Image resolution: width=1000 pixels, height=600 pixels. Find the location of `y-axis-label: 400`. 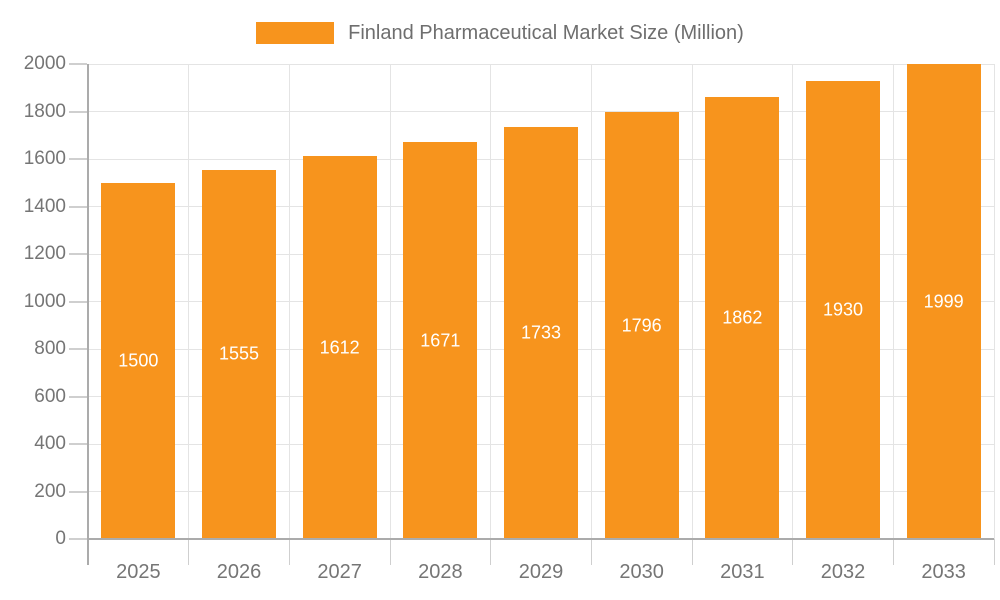

y-axis-label: 400 is located at coordinates (50, 443).